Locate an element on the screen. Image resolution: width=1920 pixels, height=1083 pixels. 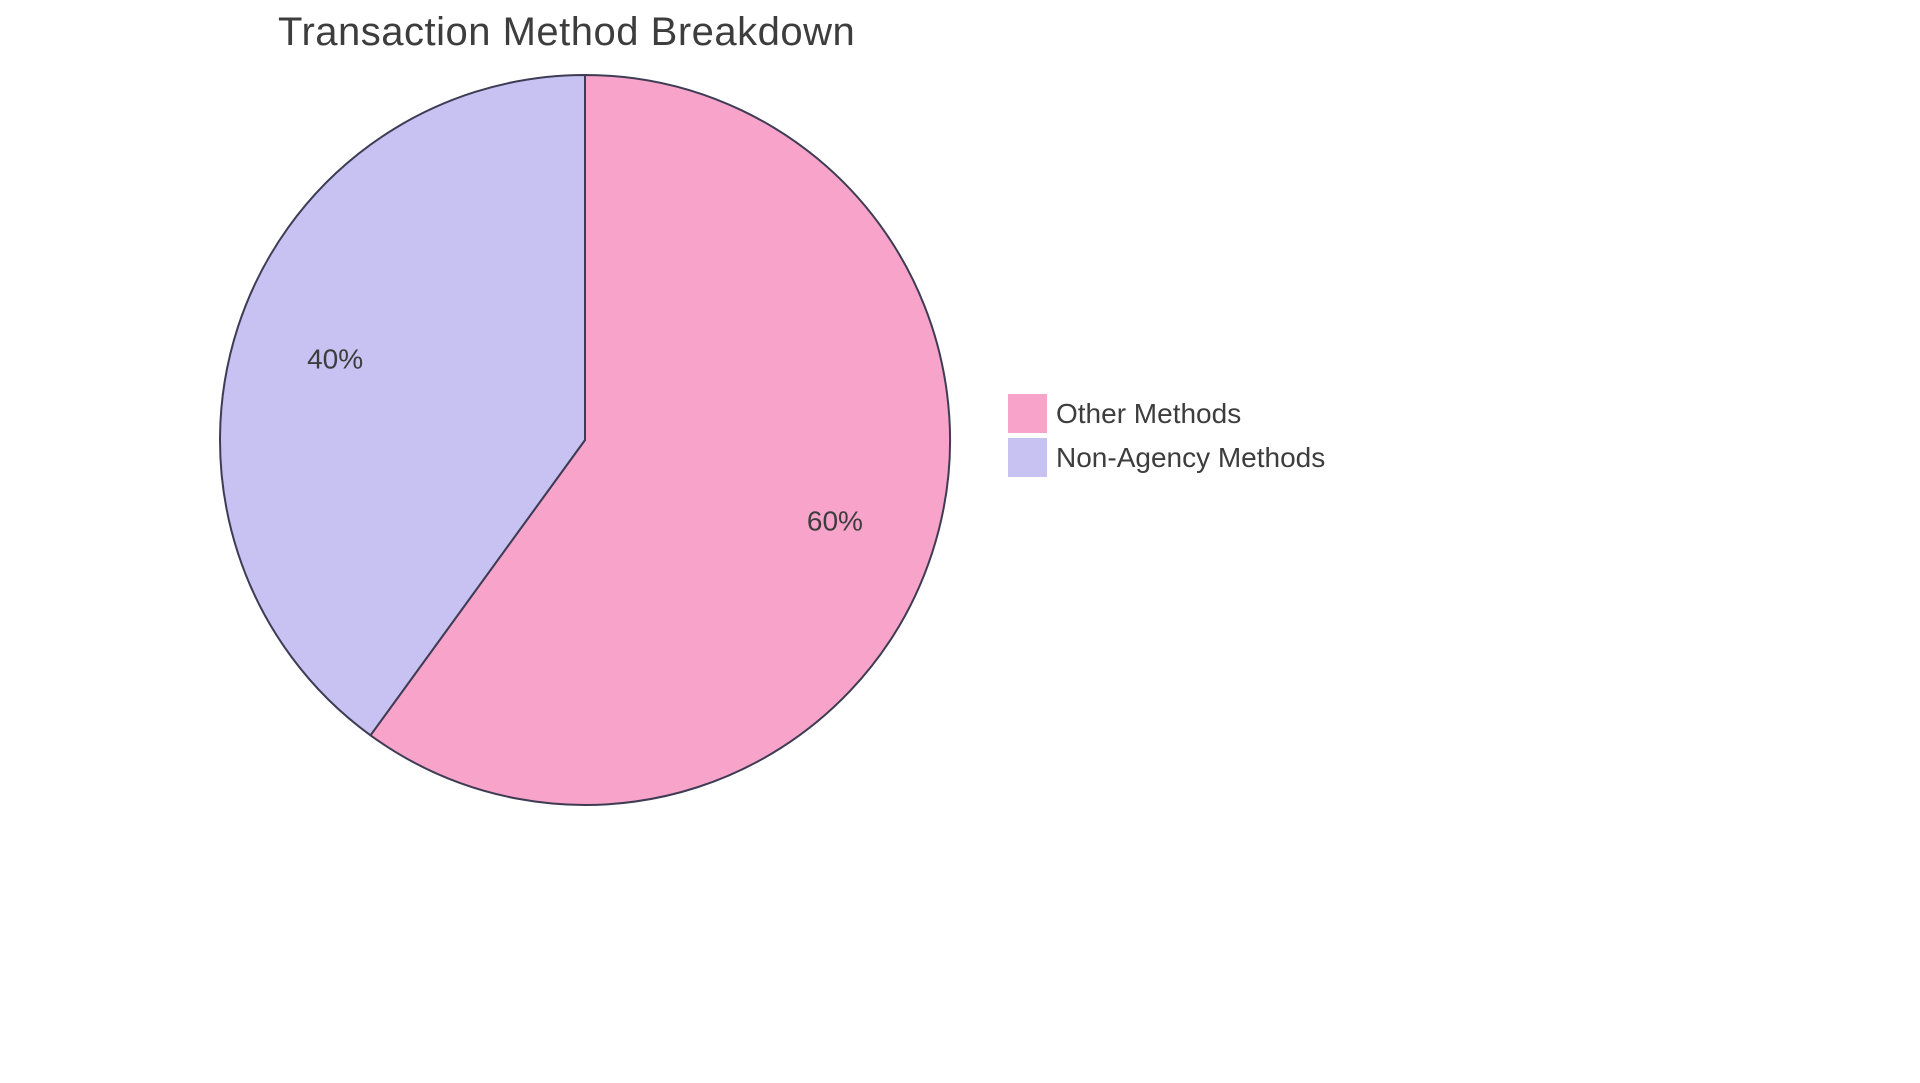
legend: Other Methods Non-Agency Methods is located at coordinates (1166, 435).